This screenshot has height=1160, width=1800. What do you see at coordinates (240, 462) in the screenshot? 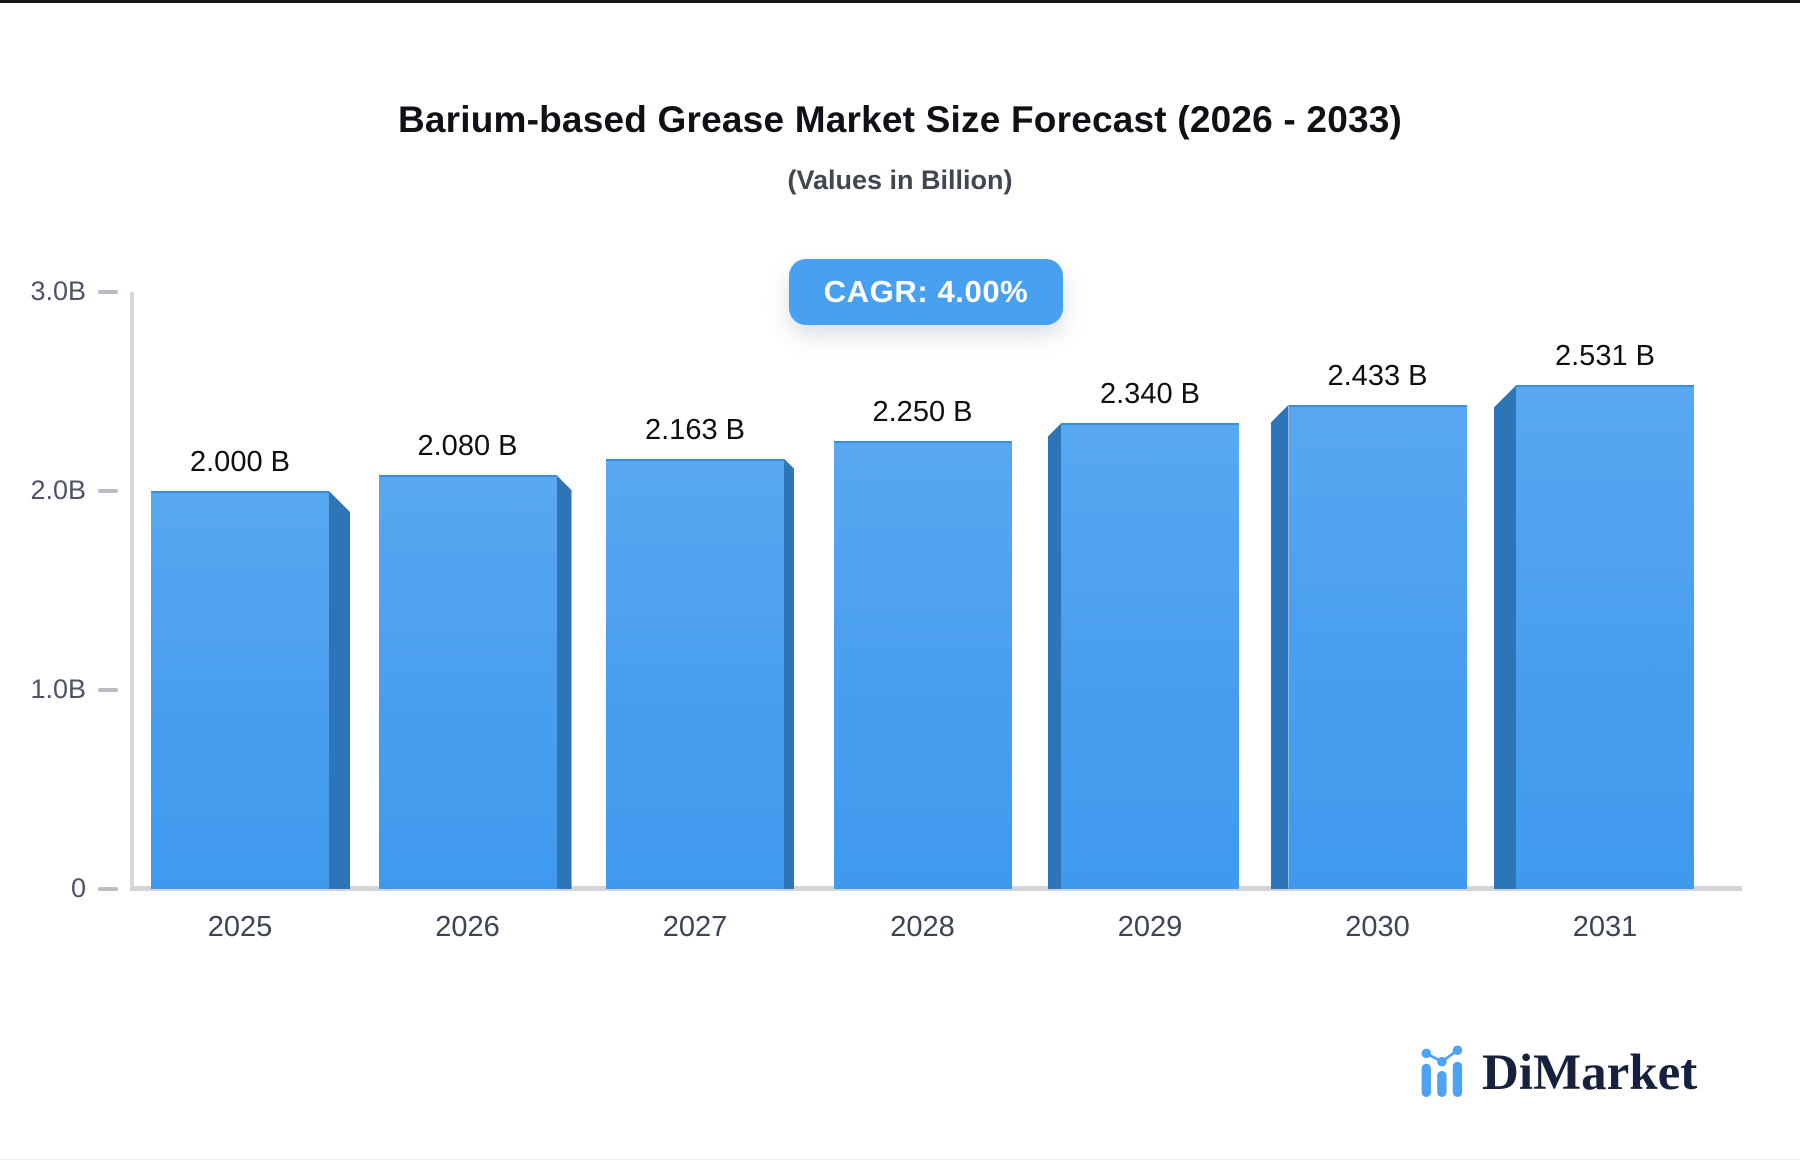
I see `bar-value-label: 2.000 B` at bounding box center [240, 462].